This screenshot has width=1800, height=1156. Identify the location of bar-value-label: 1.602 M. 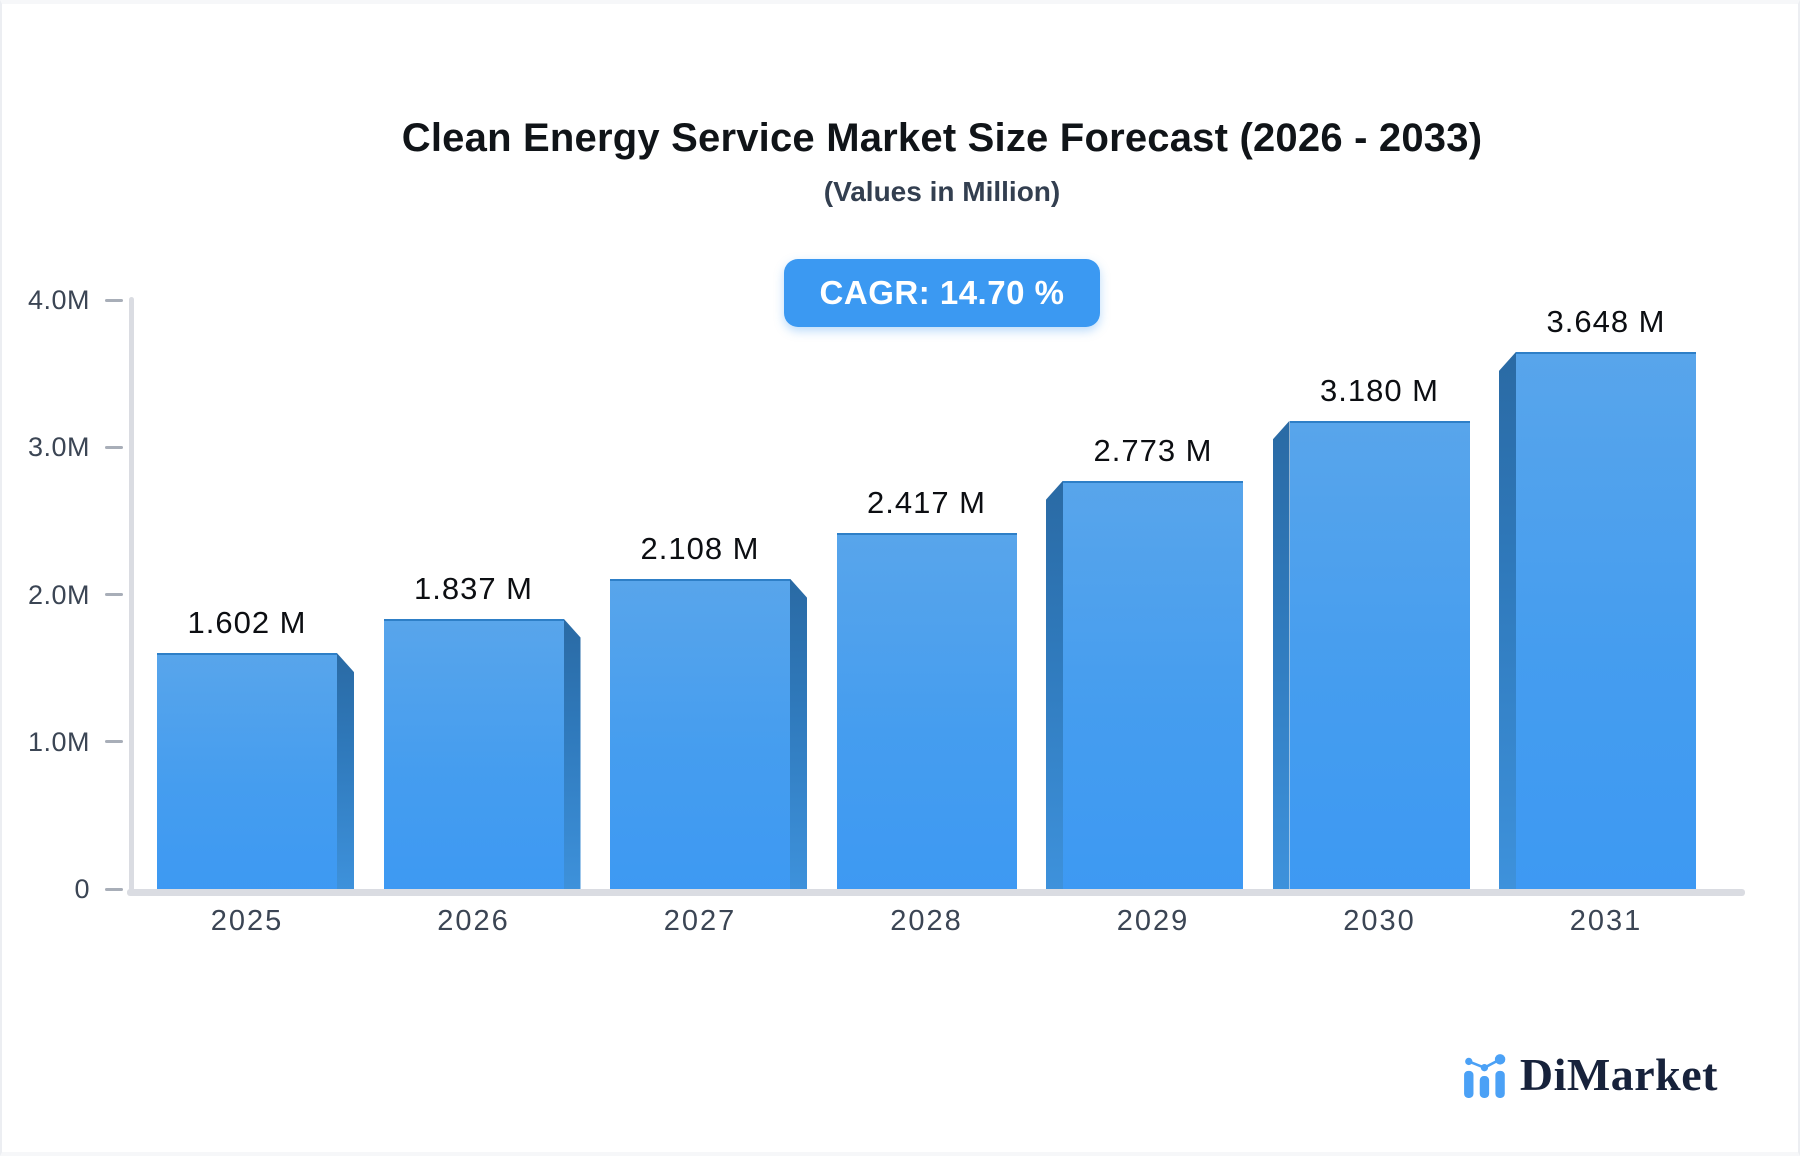
(247, 623).